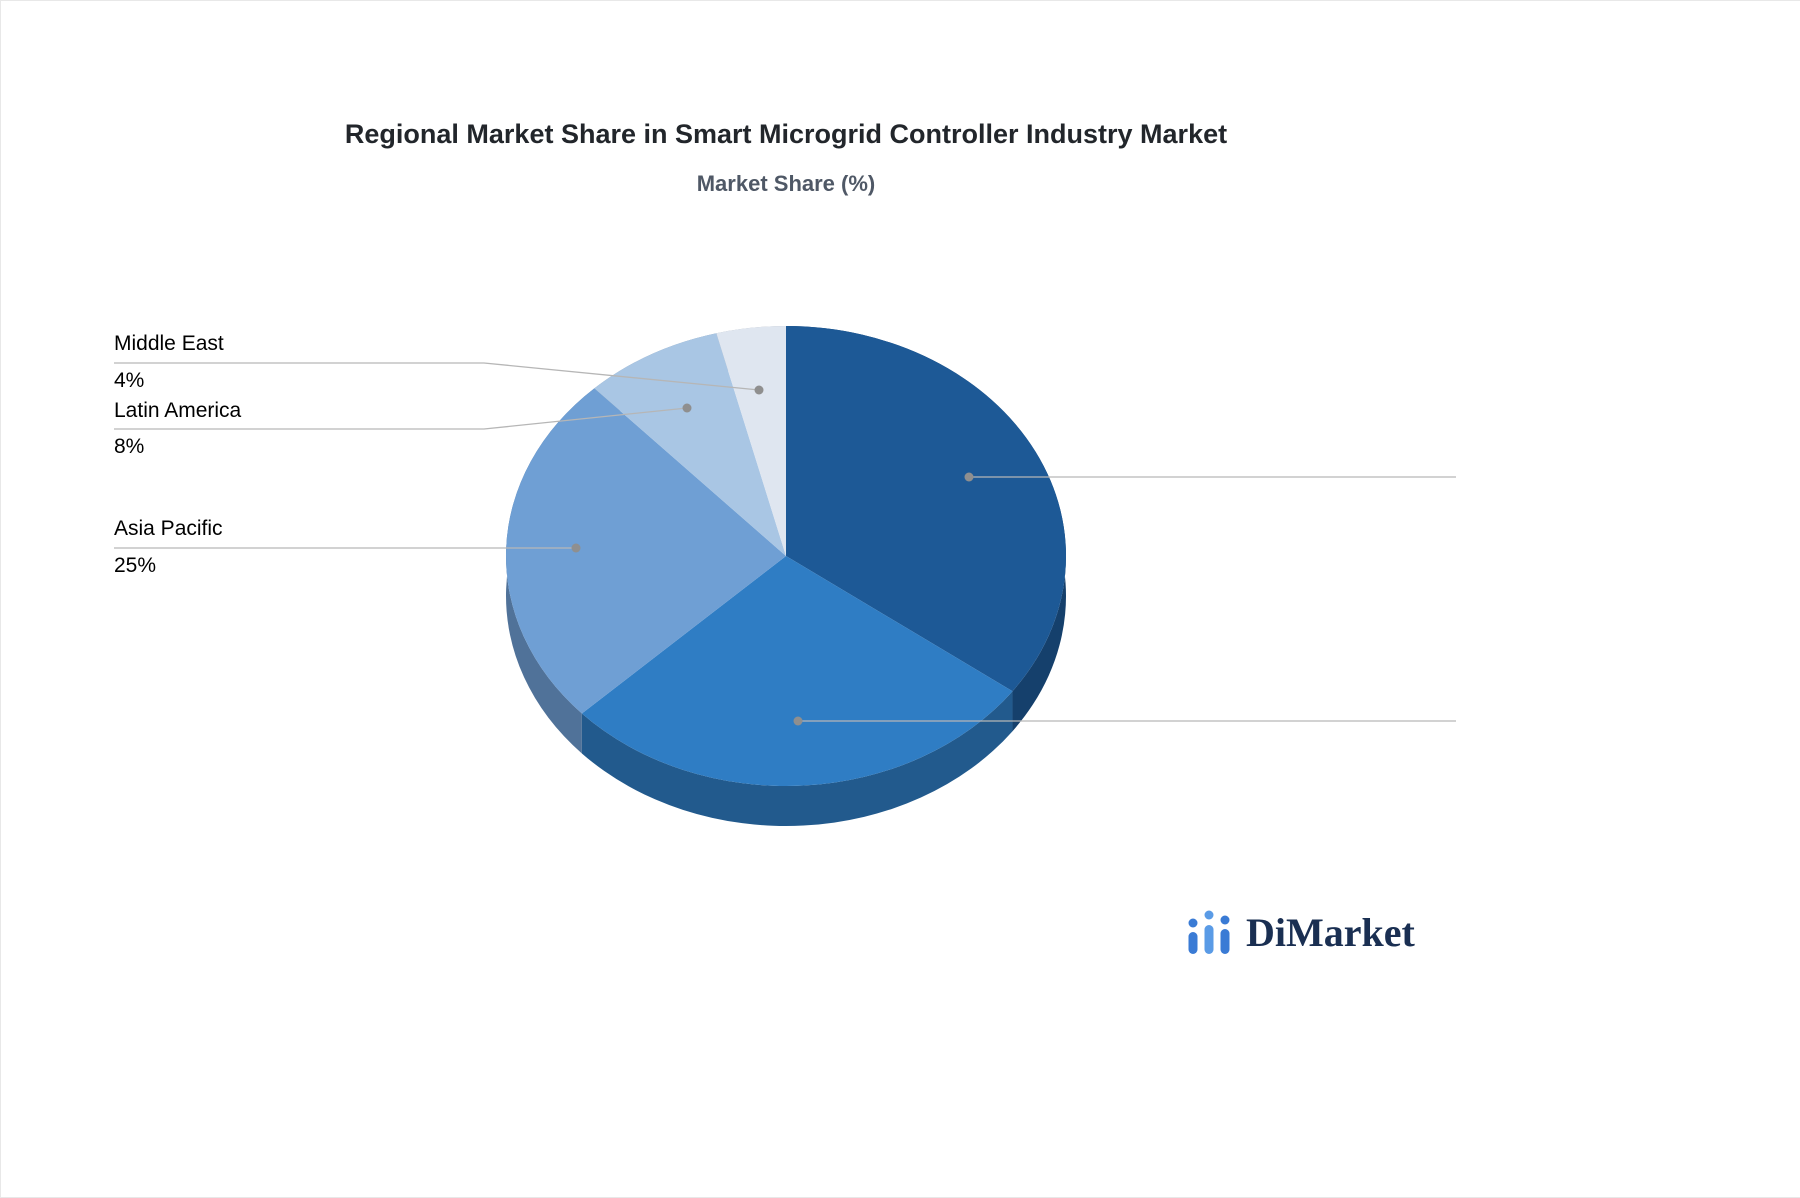 The height and width of the screenshot is (1198, 1800). What do you see at coordinates (1330, 932) in the screenshot?
I see `dimarket-logo-text: DiMarket` at bounding box center [1330, 932].